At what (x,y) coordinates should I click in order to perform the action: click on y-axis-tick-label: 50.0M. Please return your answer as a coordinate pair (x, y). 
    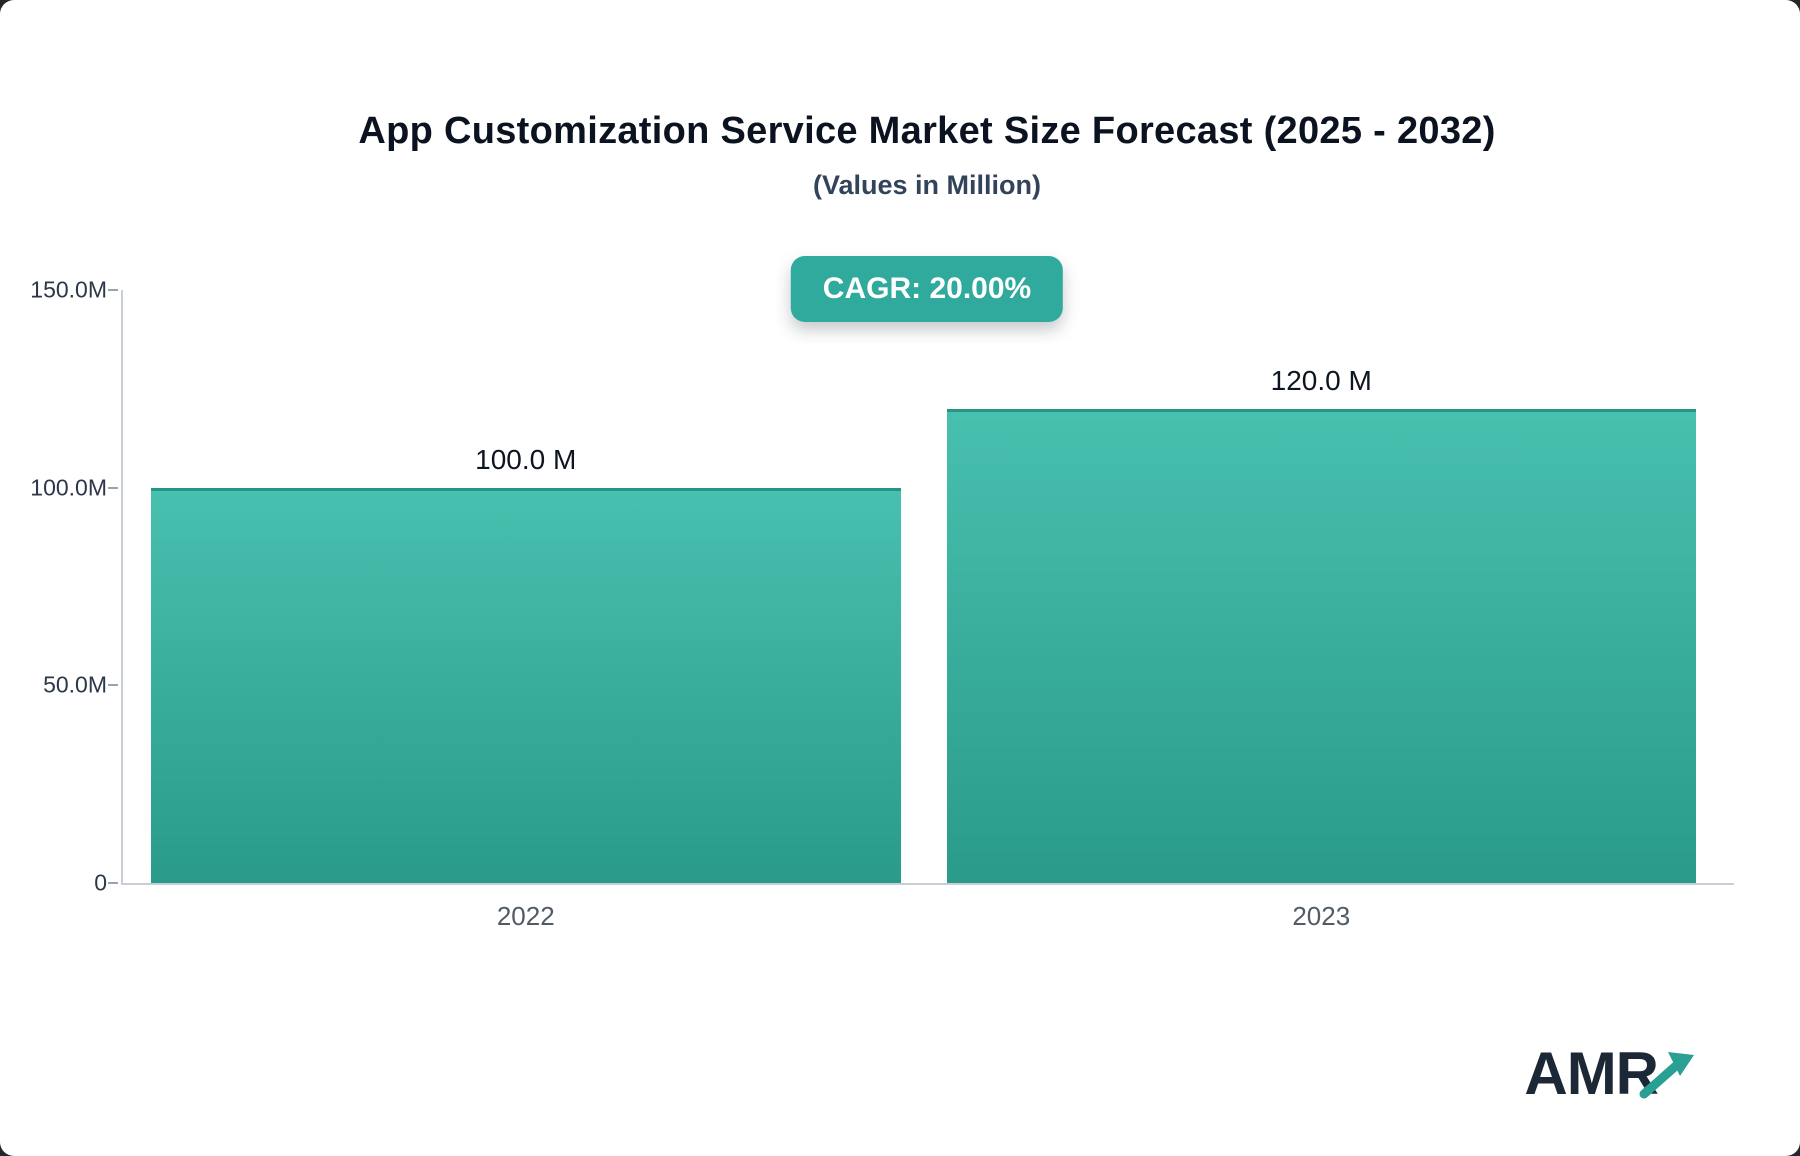
    Looking at the image, I should click on (75, 684).